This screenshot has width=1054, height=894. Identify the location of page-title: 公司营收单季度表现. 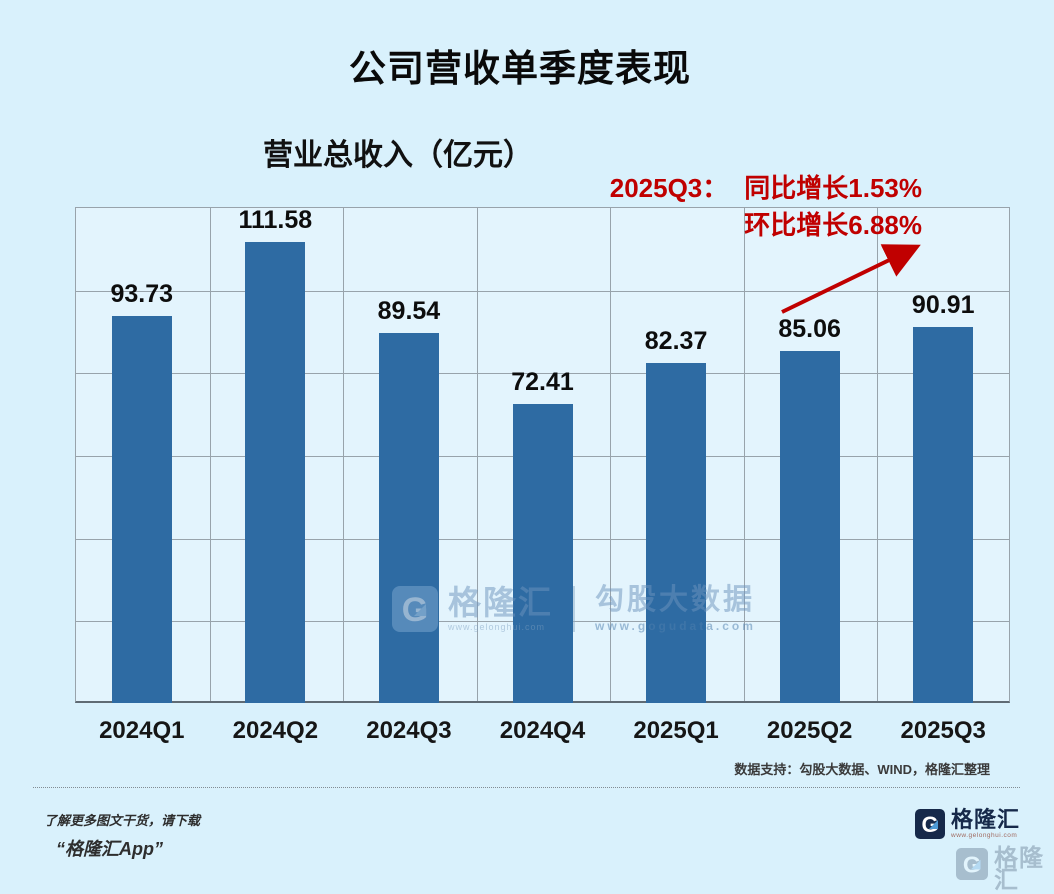
(520, 68).